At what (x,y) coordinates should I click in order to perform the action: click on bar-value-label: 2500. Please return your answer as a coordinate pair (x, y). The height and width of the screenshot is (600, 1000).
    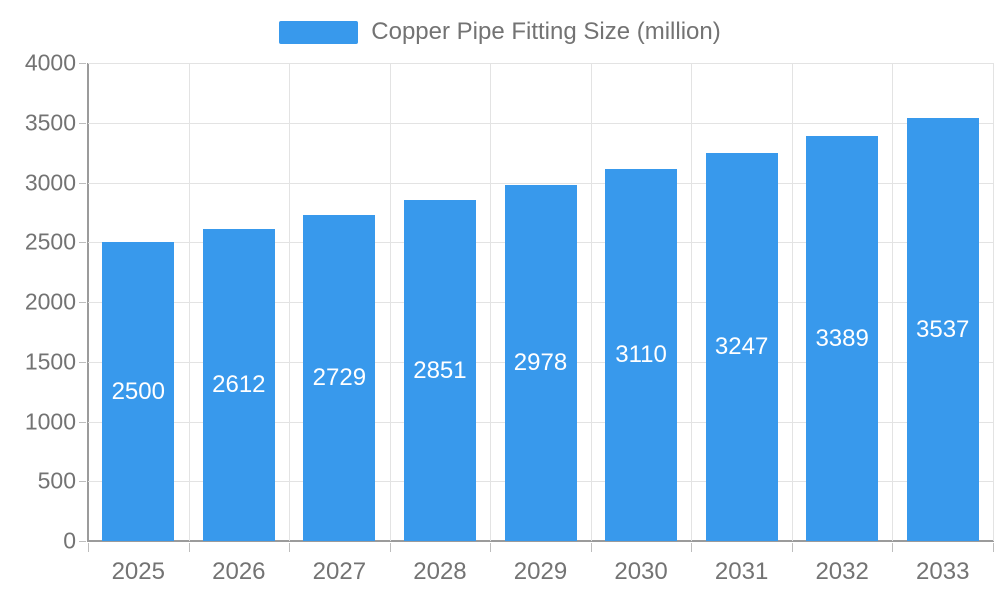
    Looking at the image, I should click on (138, 391).